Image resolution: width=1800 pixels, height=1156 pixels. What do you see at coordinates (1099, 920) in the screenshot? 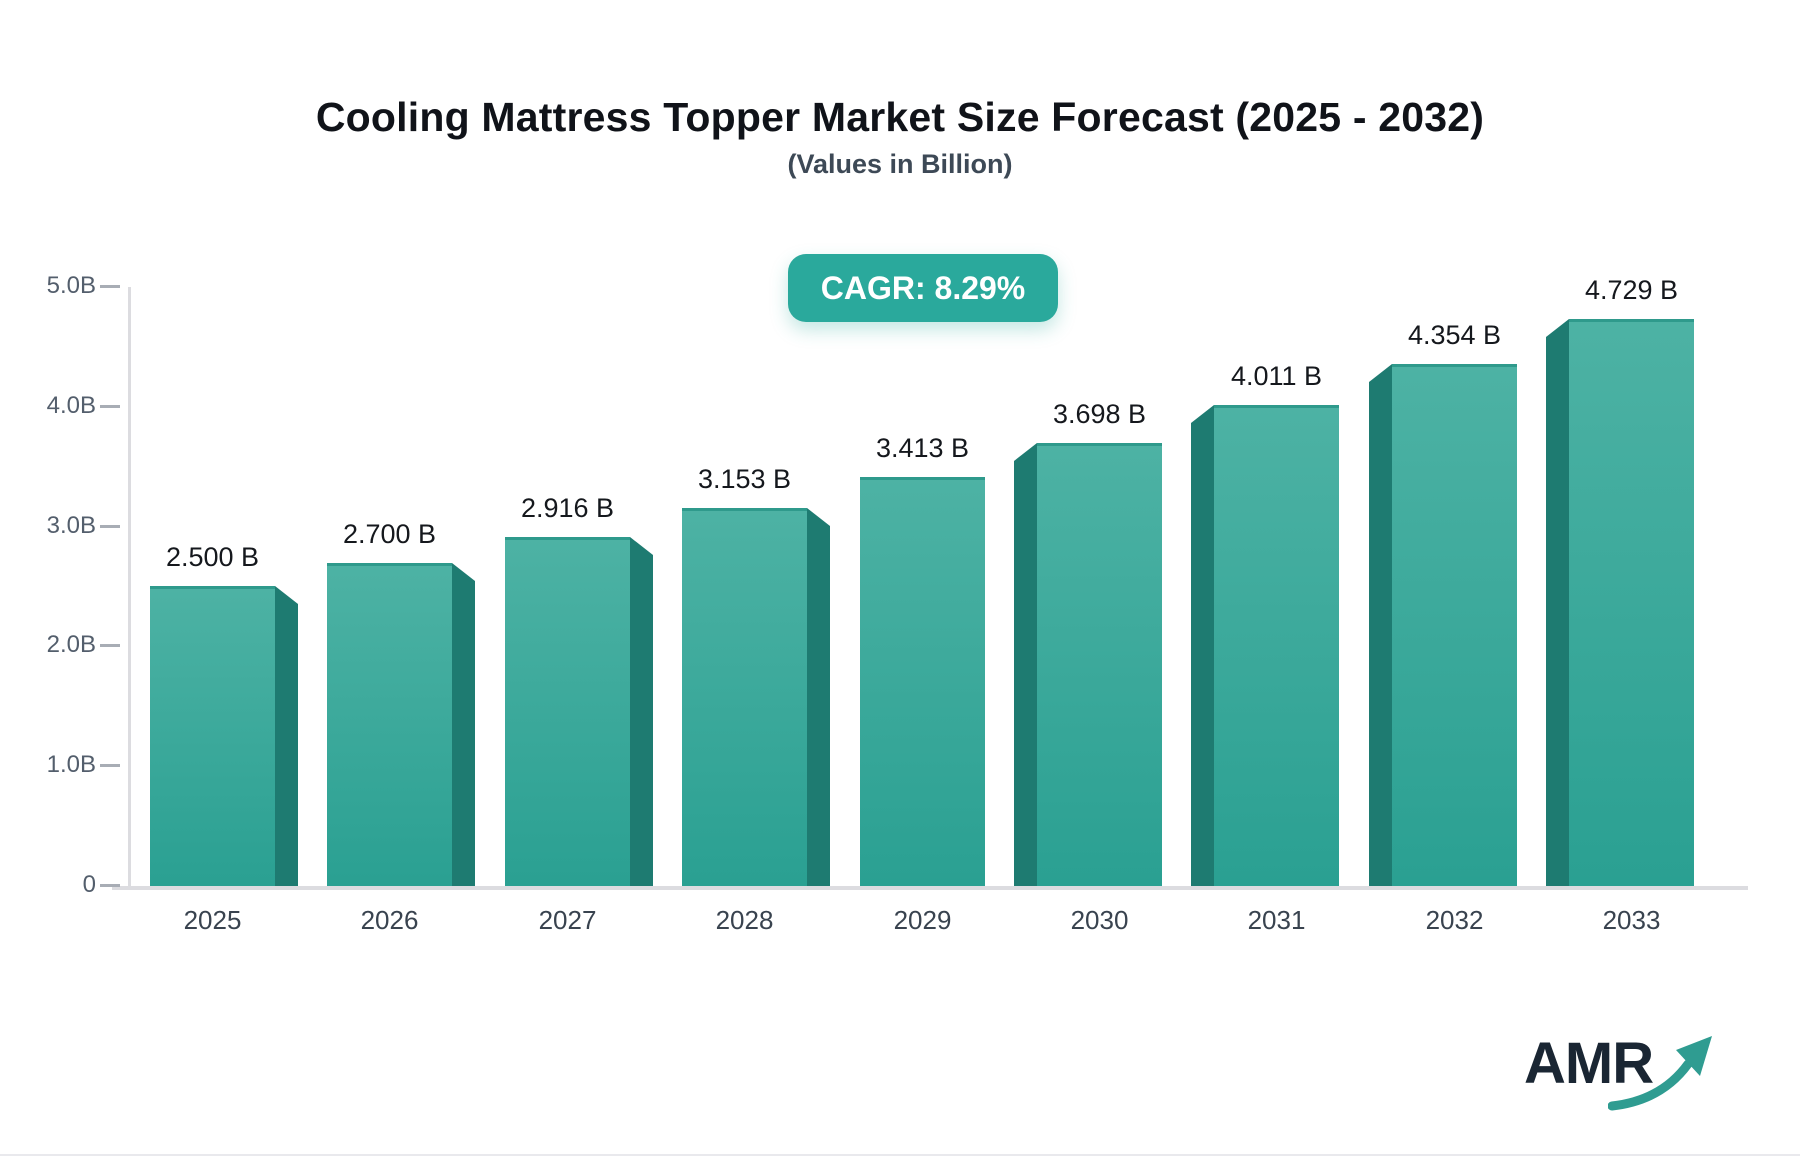
I see `x-axis-label-2030: 2030` at bounding box center [1099, 920].